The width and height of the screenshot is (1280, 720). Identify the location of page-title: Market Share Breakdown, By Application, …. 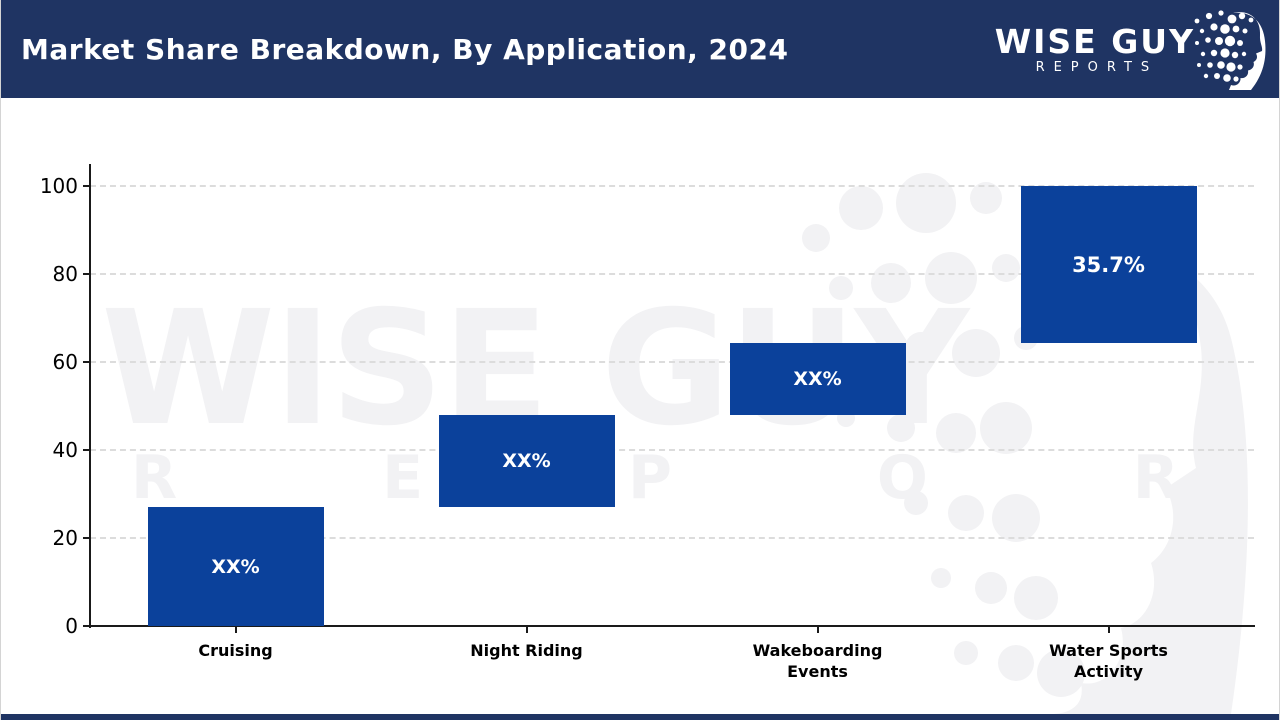
(405, 49).